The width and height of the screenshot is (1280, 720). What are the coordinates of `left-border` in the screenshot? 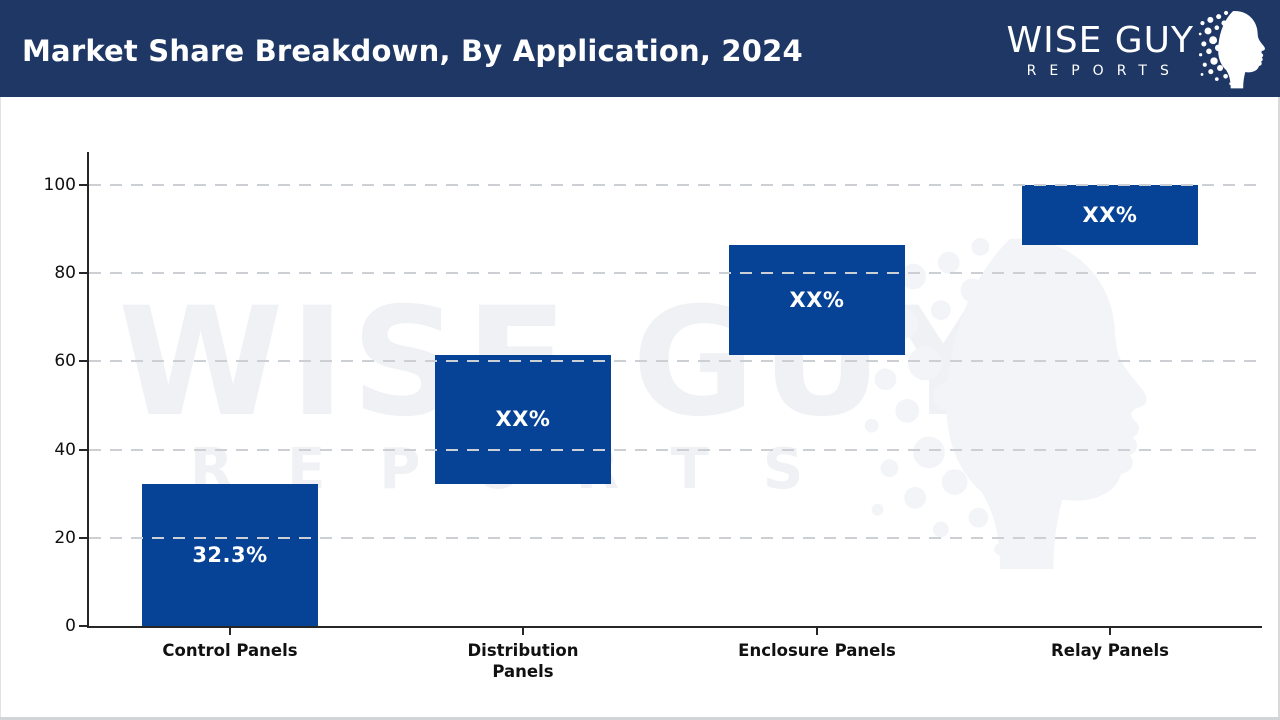 It's located at (0, 408).